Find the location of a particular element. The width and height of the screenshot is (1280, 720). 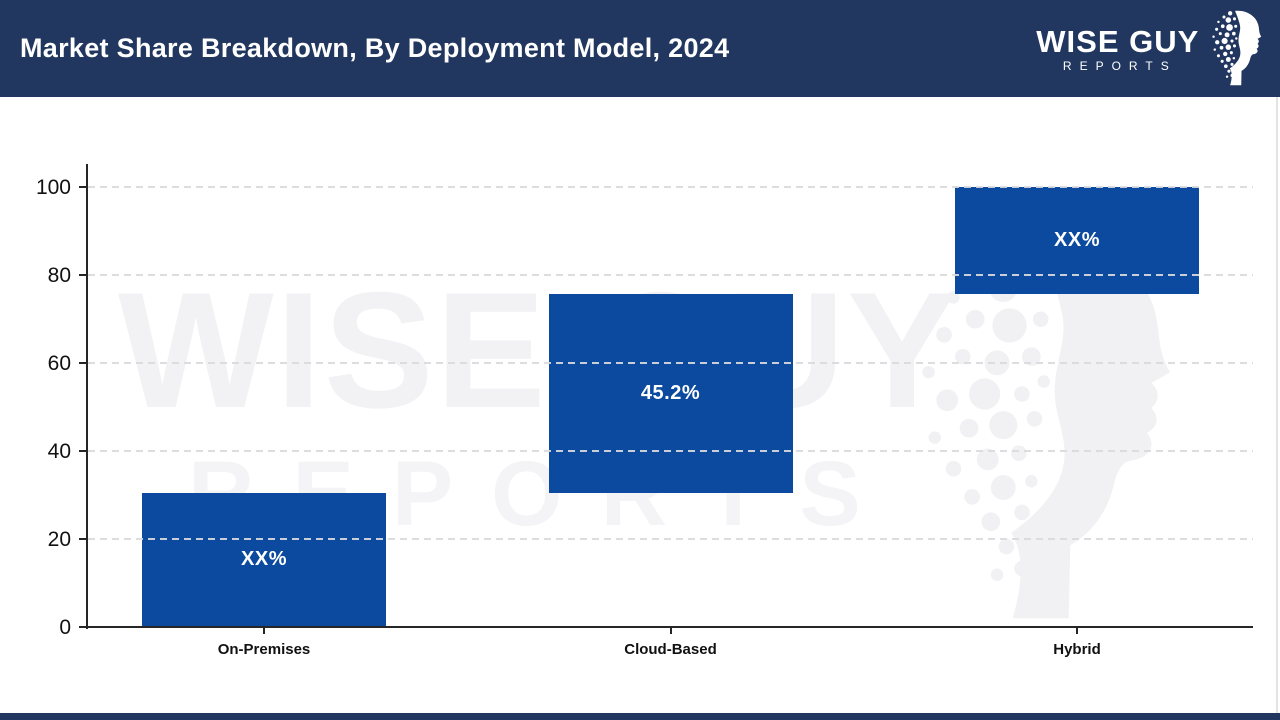

y-tick-label: 80 is located at coordinates (59, 275).